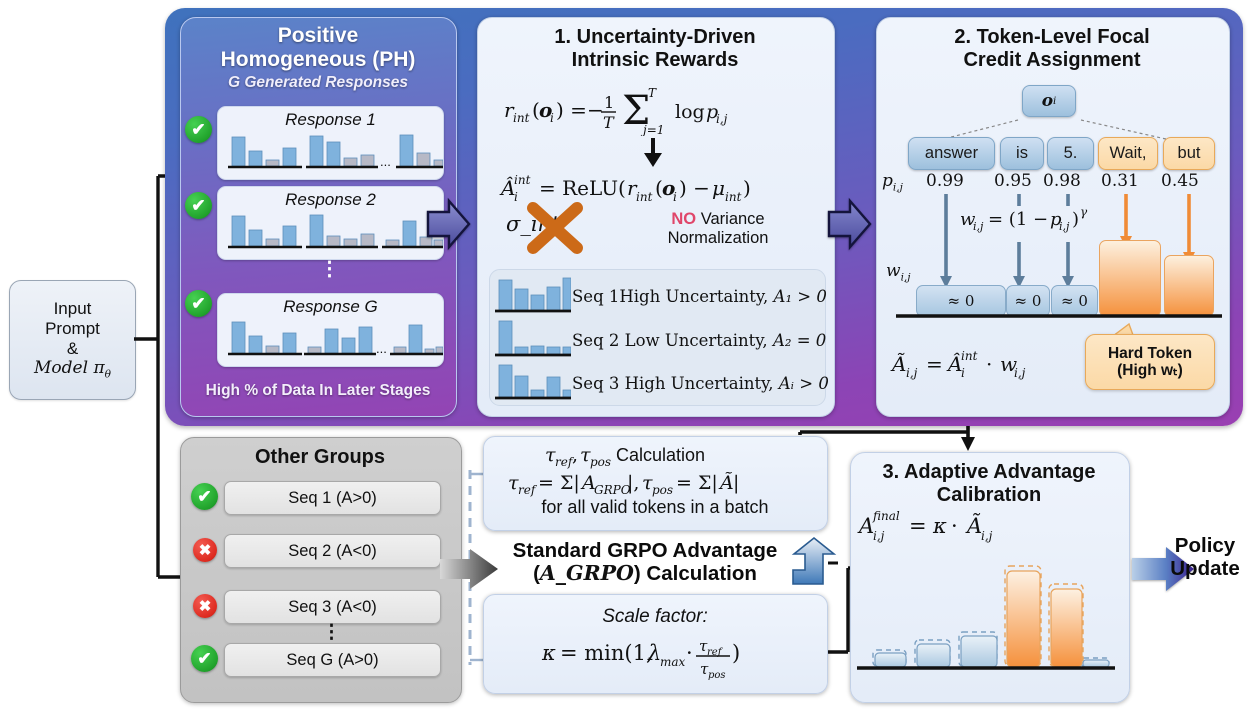 The image size is (1250, 711). I want to click on step-1-advantage-formula: Â i int = ReLU( r int ( o i ) − μ int ), so click(662, 190).